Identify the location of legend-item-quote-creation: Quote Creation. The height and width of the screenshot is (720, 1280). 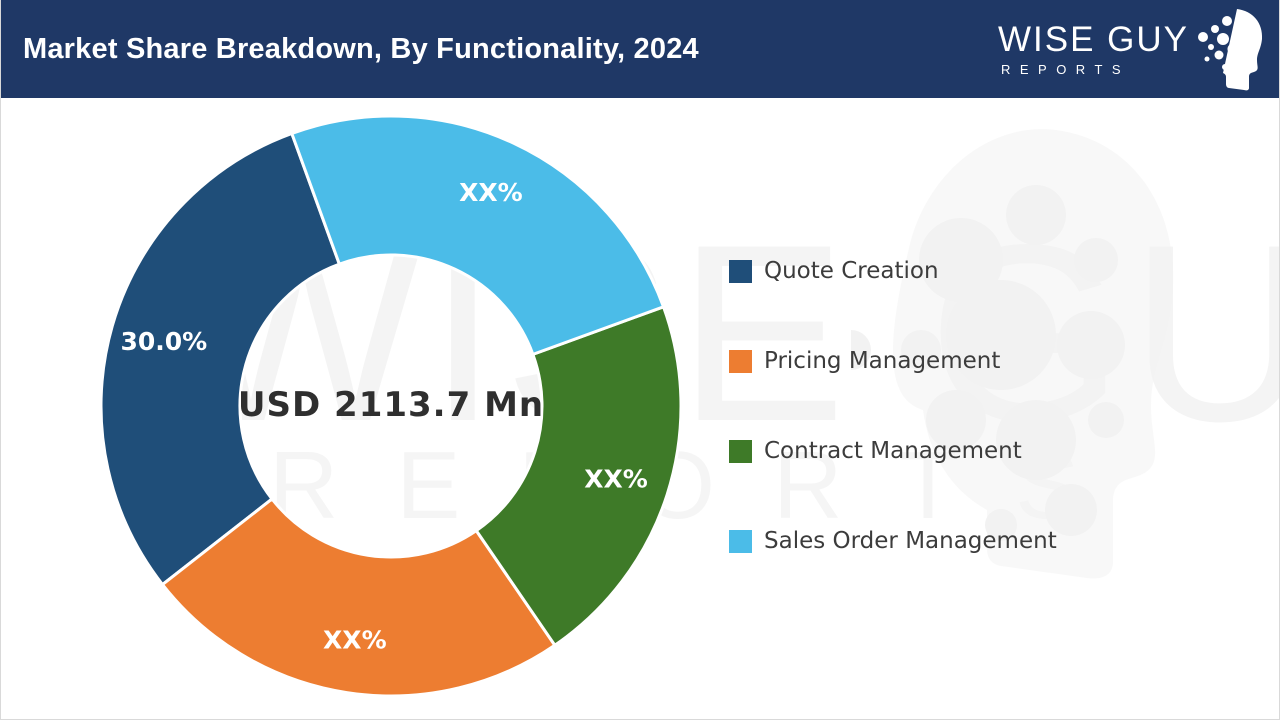
(893, 271).